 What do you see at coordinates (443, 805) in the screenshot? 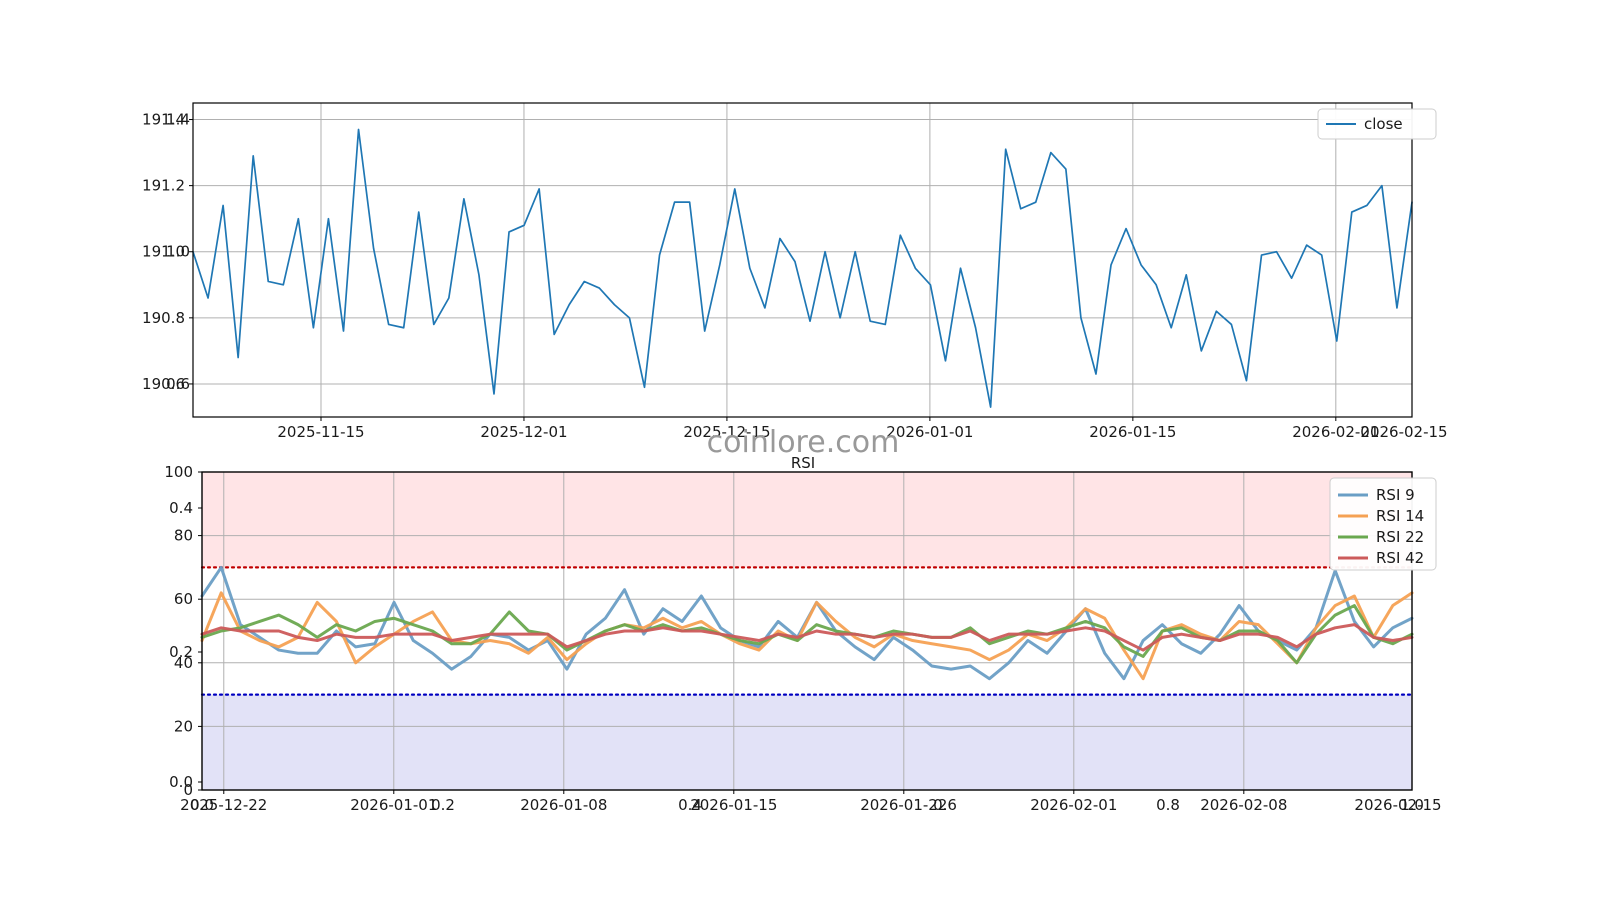
I see `rsi-x-tick-label-secondary: 0.2` at bounding box center [443, 805].